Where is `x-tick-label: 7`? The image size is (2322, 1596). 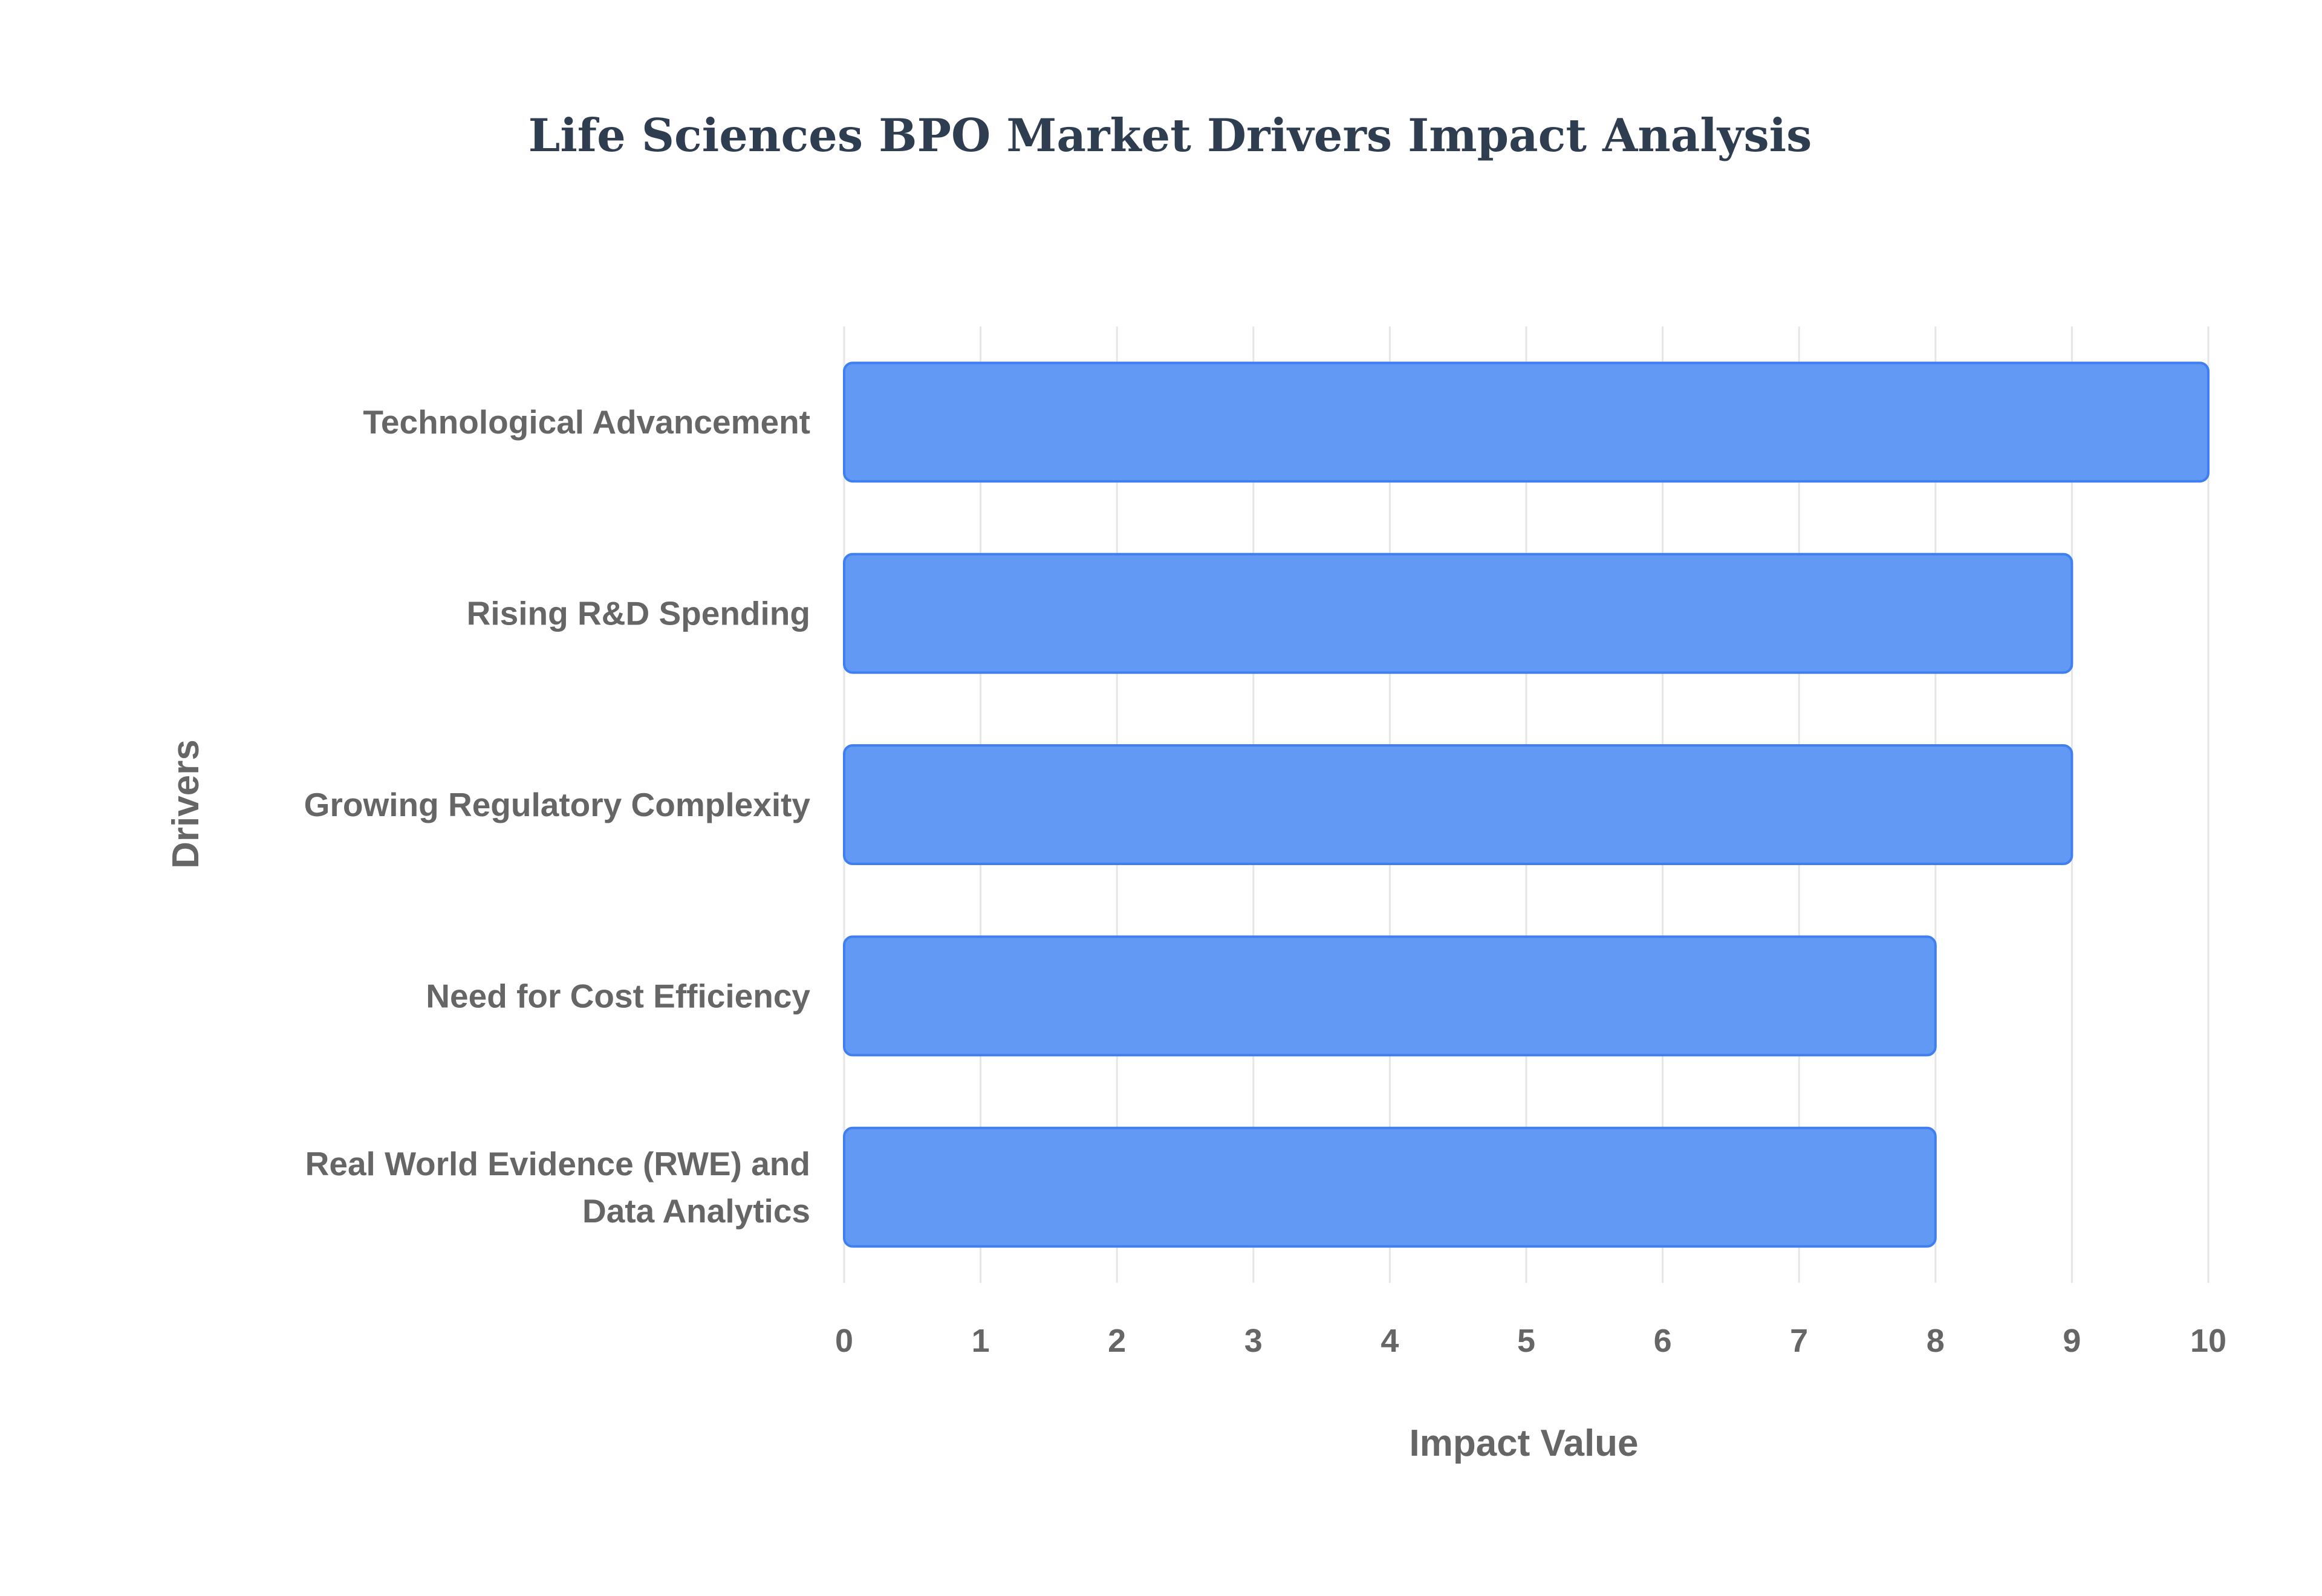
x-tick-label: 7 is located at coordinates (1799, 1341).